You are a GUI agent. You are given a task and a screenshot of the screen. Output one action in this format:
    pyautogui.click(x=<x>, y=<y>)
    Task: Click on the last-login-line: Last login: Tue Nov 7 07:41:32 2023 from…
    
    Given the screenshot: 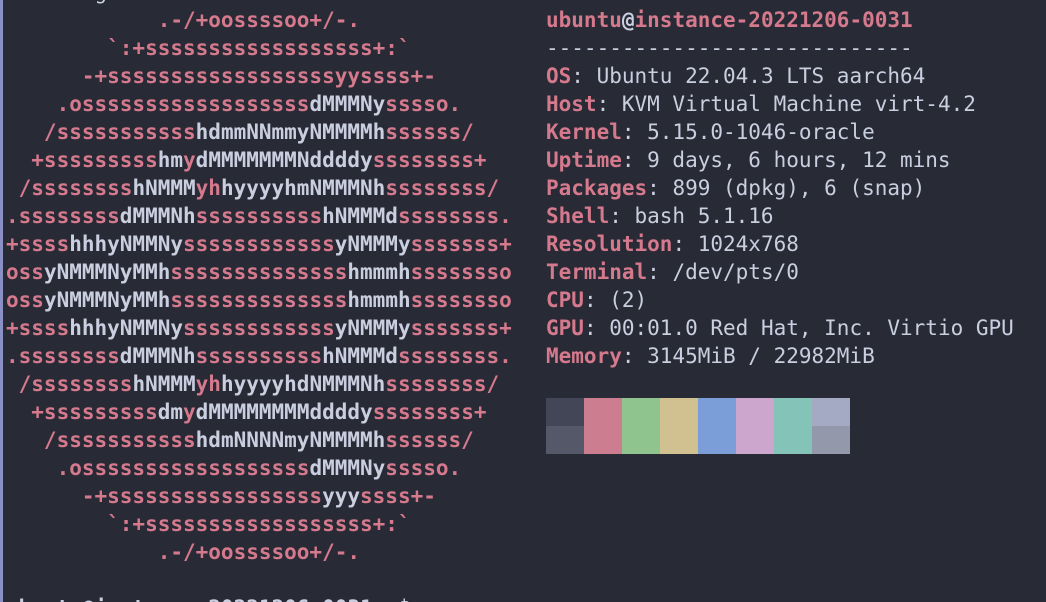 What is the action you would take?
    pyautogui.click(x=360, y=3)
    